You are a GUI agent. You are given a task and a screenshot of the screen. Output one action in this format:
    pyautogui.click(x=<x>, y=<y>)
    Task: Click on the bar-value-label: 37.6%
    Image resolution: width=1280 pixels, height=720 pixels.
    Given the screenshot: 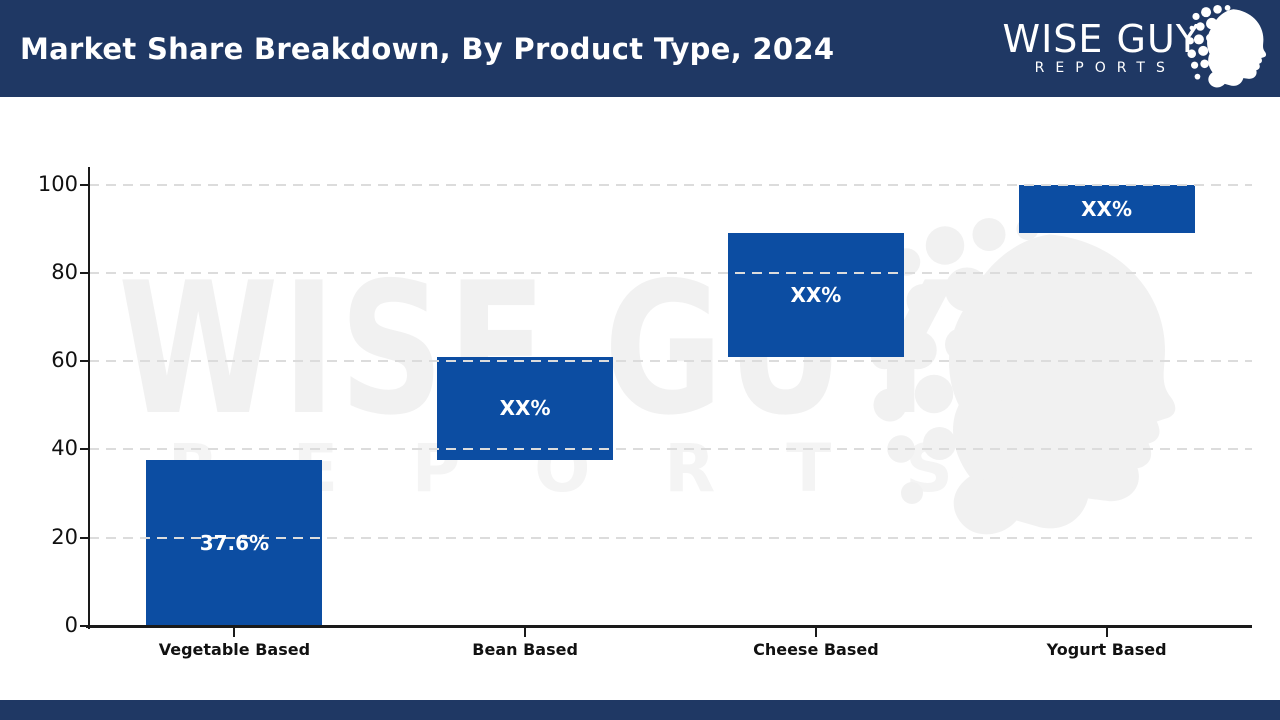 What is the action you would take?
    pyautogui.click(x=234, y=543)
    